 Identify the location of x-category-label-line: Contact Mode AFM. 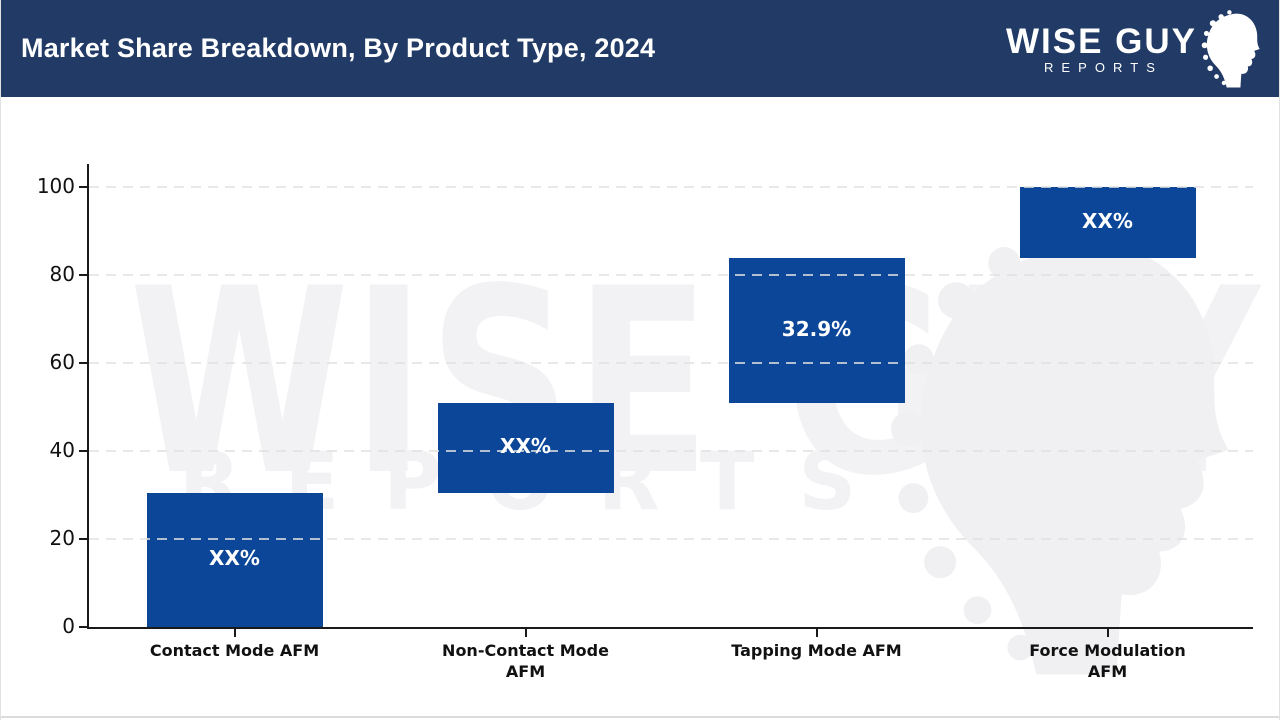
(234, 650).